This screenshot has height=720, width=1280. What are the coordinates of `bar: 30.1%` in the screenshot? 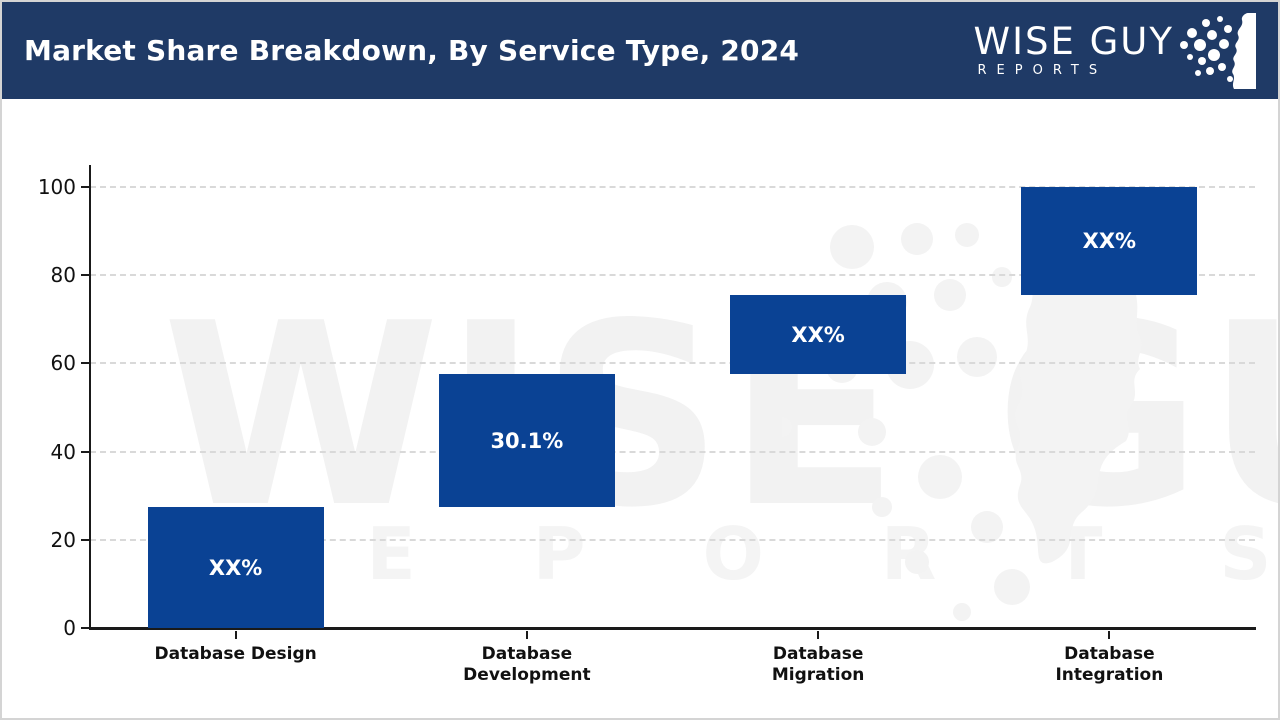 It's located at (526, 441).